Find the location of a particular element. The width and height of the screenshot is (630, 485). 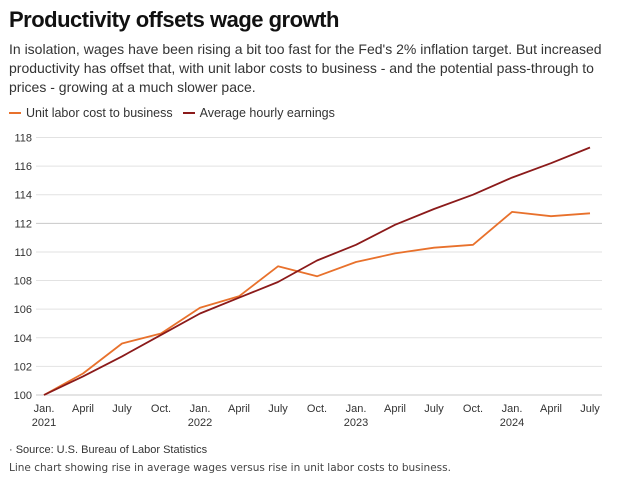

x-tick-year-label: 2021 is located at coordinates (44, 423).